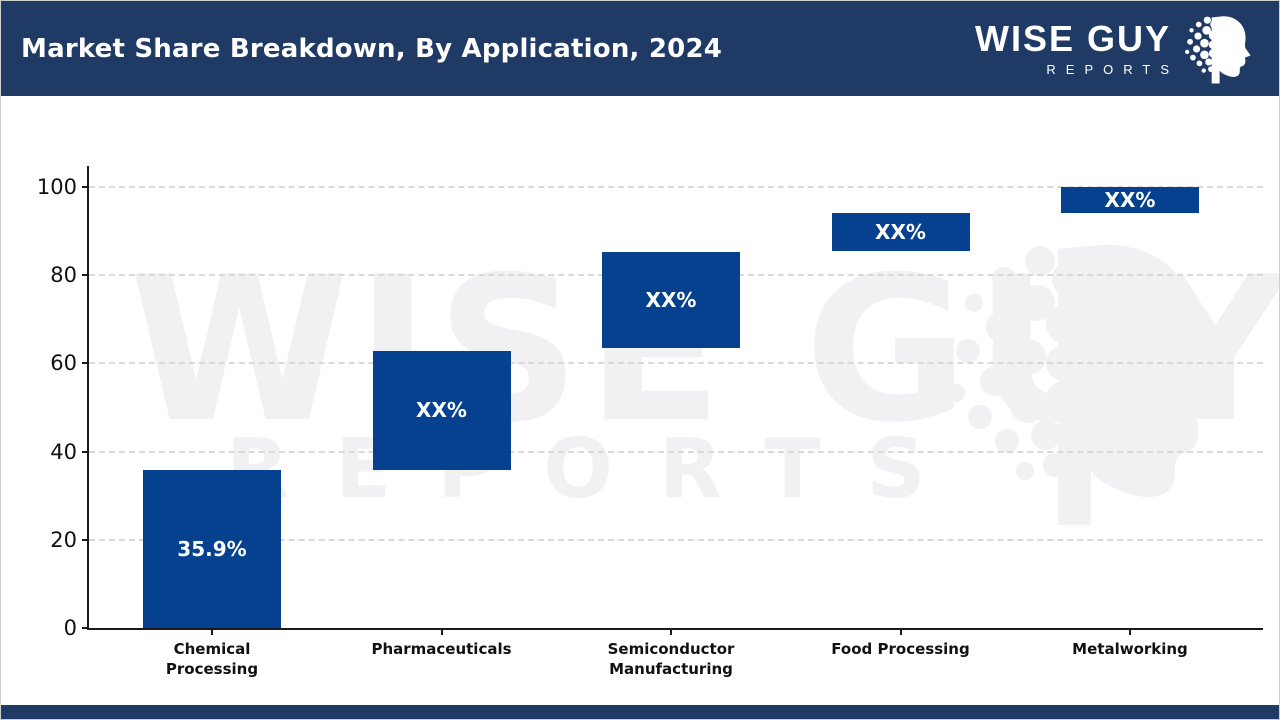 The width and height of the screenshot is (1280, 720). Describe the element at coordinates (63, 363) in the screenshot. I see `y-axis-tick-label: 60` at that location.